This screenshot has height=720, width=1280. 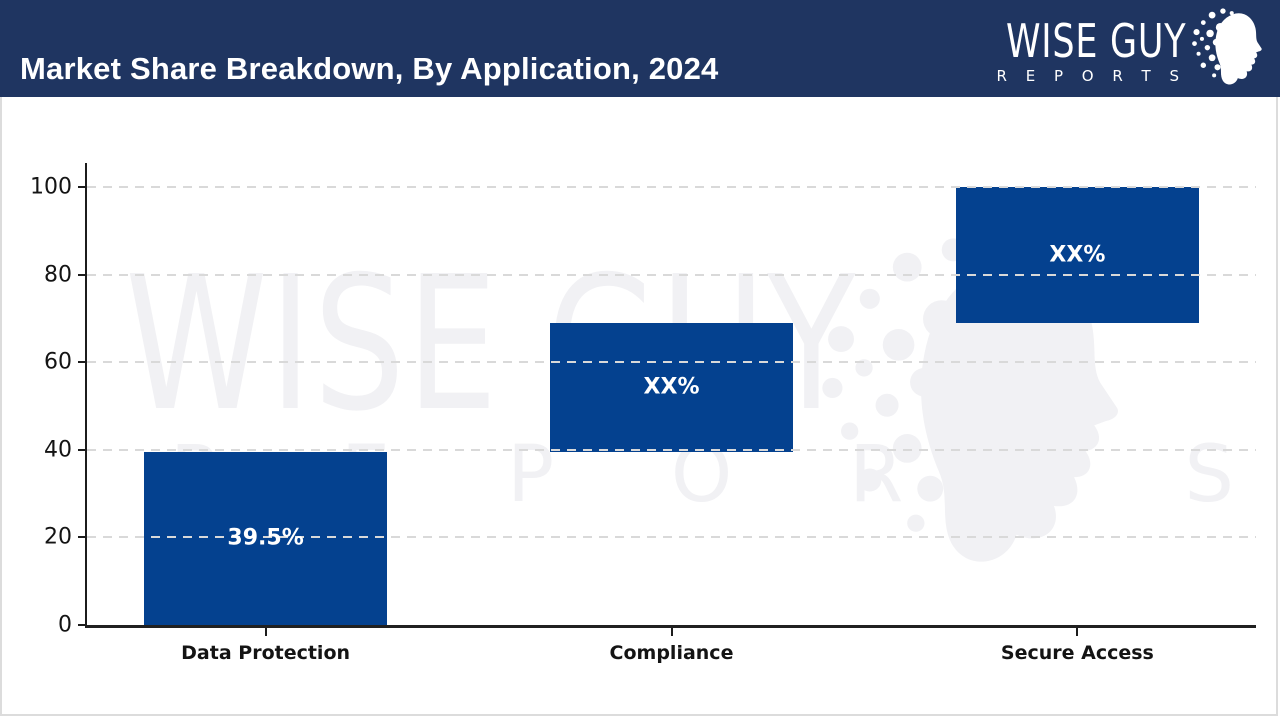 What do you see at coordinates (58, 450) in the screenshot?
I see `y-tick-label: 40` at bounding box center [58, 450].